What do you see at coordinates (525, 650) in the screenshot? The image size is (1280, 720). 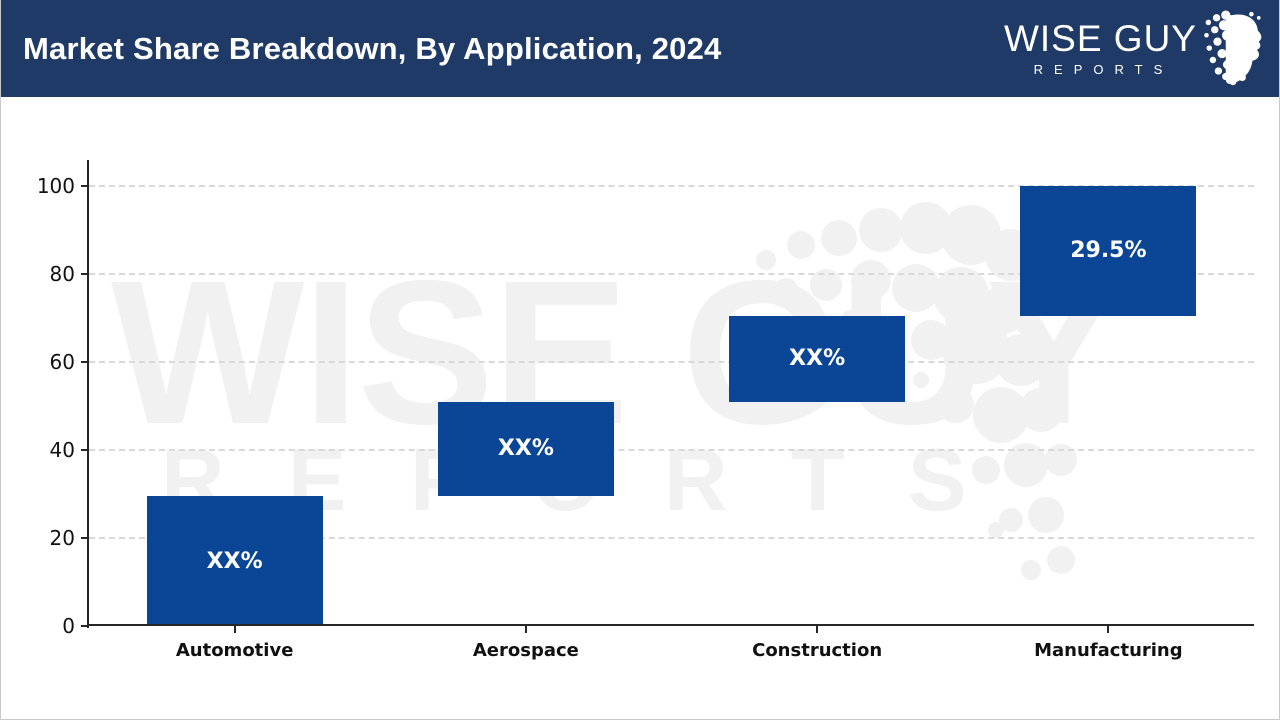 I see `x-axis-label-aerospace: Aerospace` at bounding box center [525, 650].